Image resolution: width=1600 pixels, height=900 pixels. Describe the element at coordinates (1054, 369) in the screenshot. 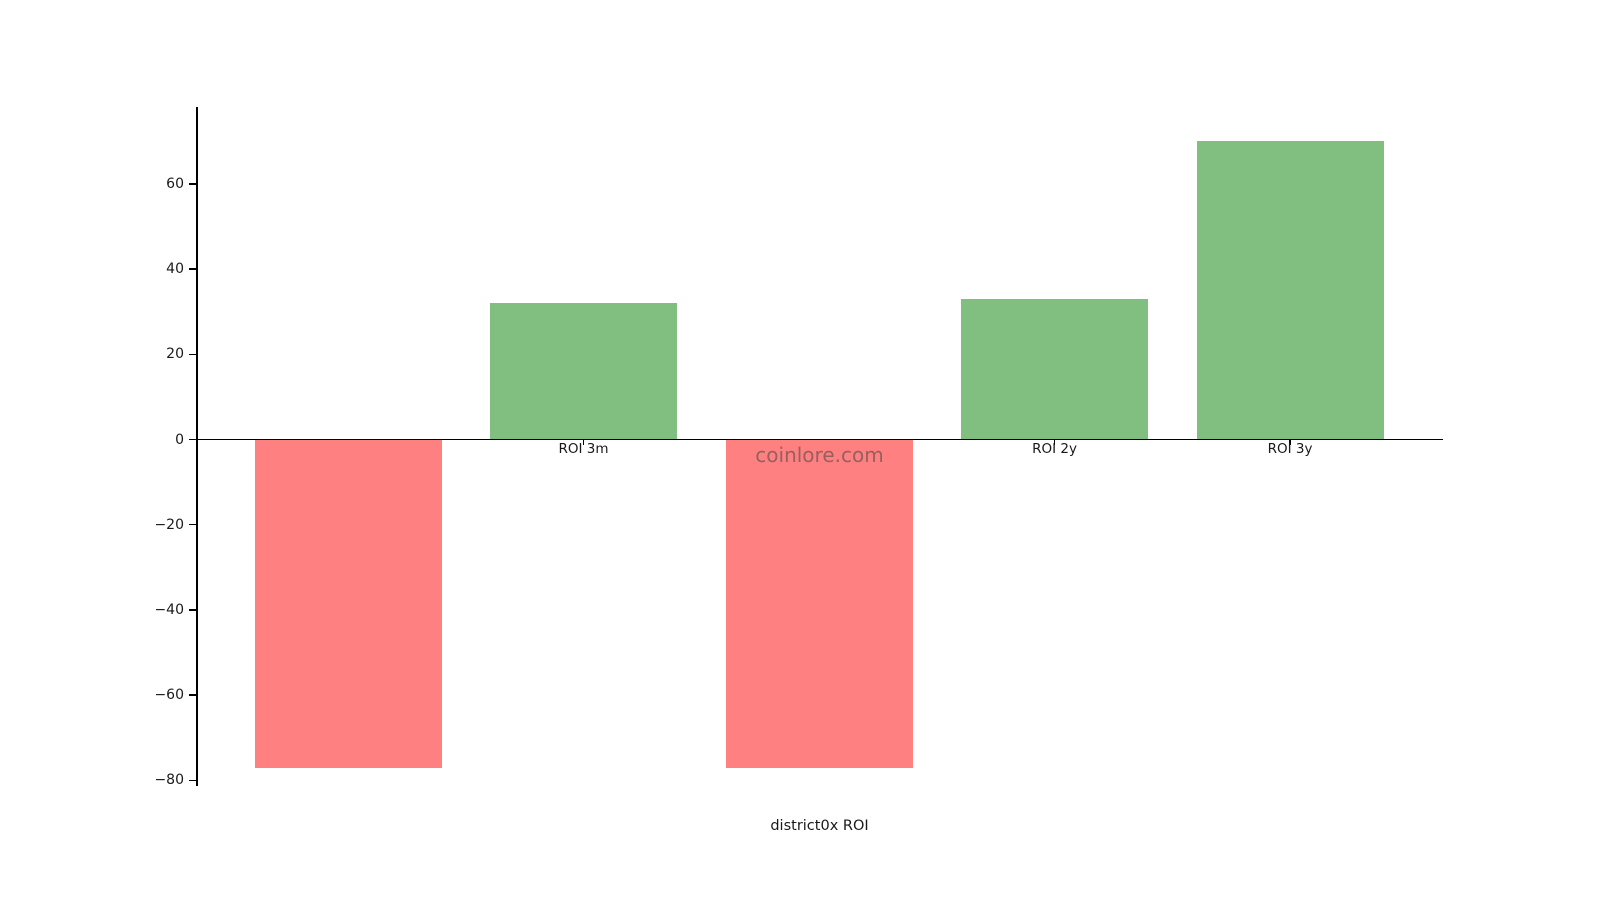

I see `bar-roi-2y` at that location.